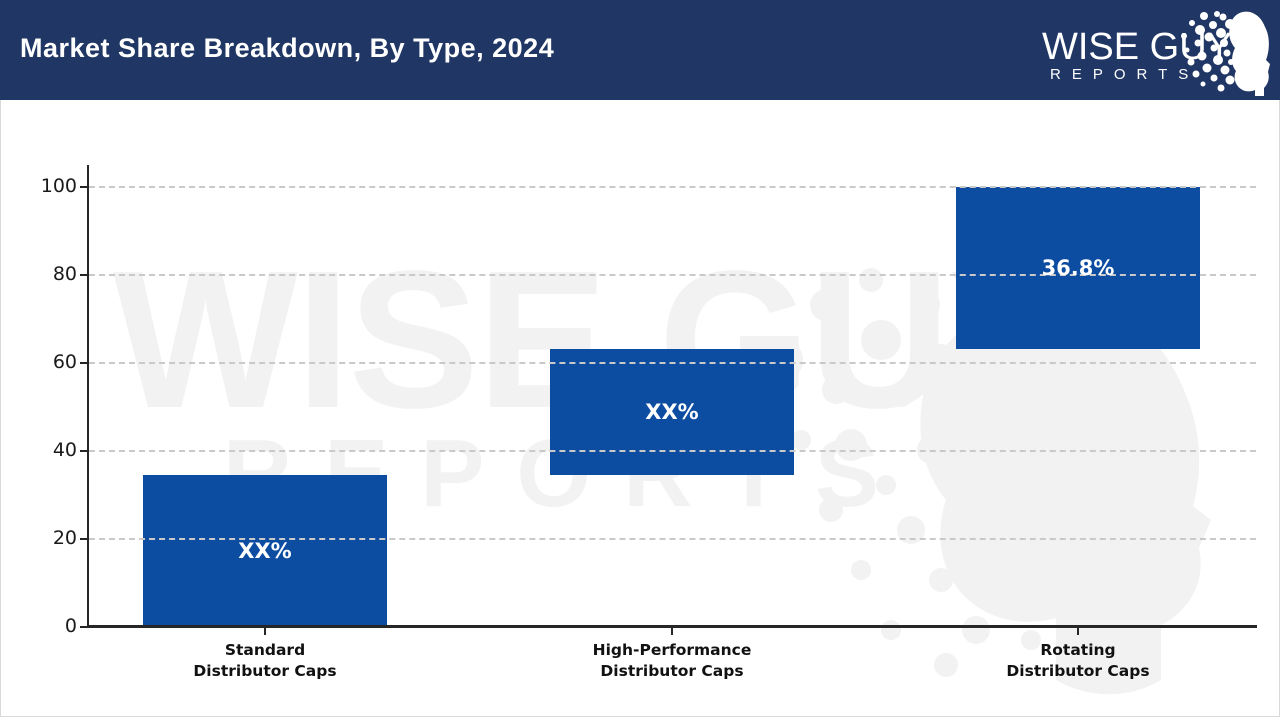 The width and height of the screenshot is (1280, 720). What do you see at coordinates (265, 650) in the screenshot?
I see `x-category-line1: Standard` at bounding box center [265, 650].